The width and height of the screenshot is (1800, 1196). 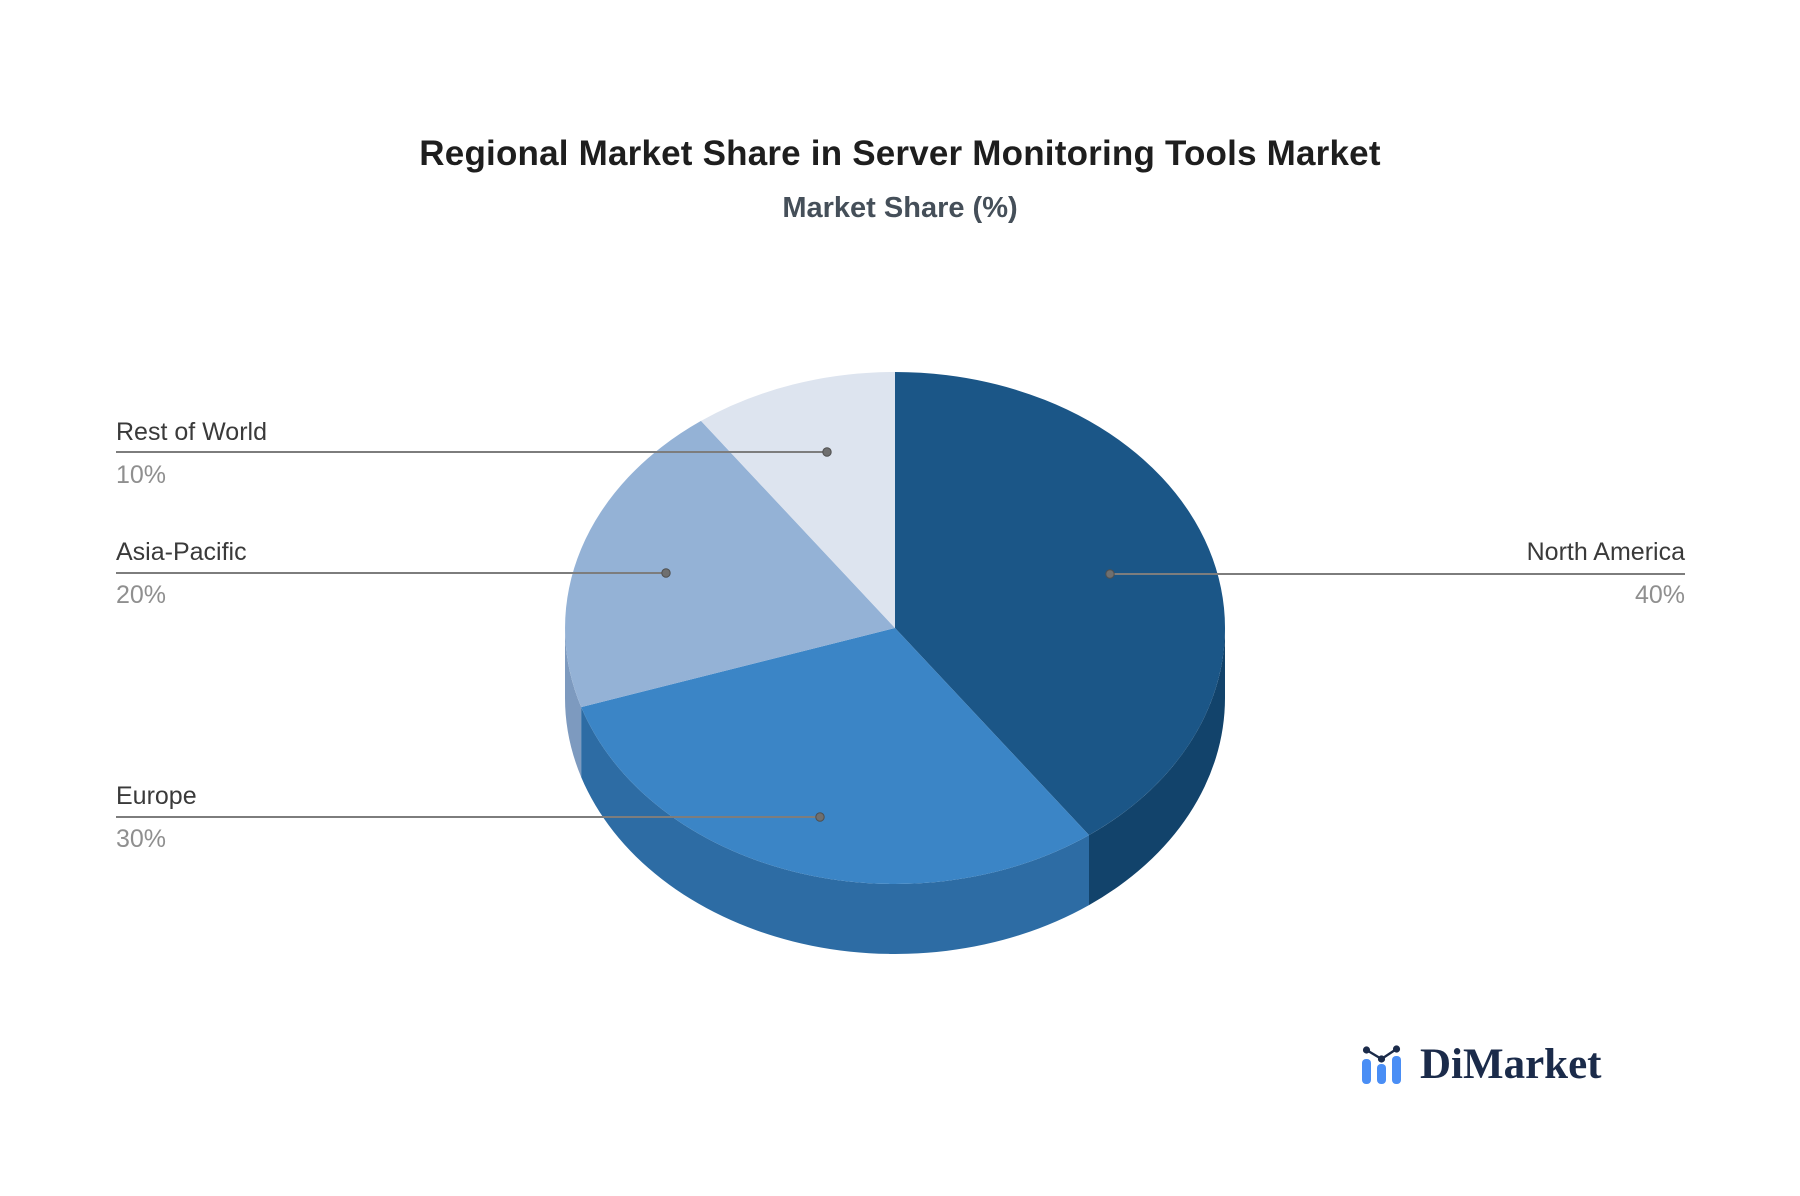 What do you see at coordinates (191, 432) in the screenshot?
I see `slice-name: Rest of World` at bounding box center [191, 432].